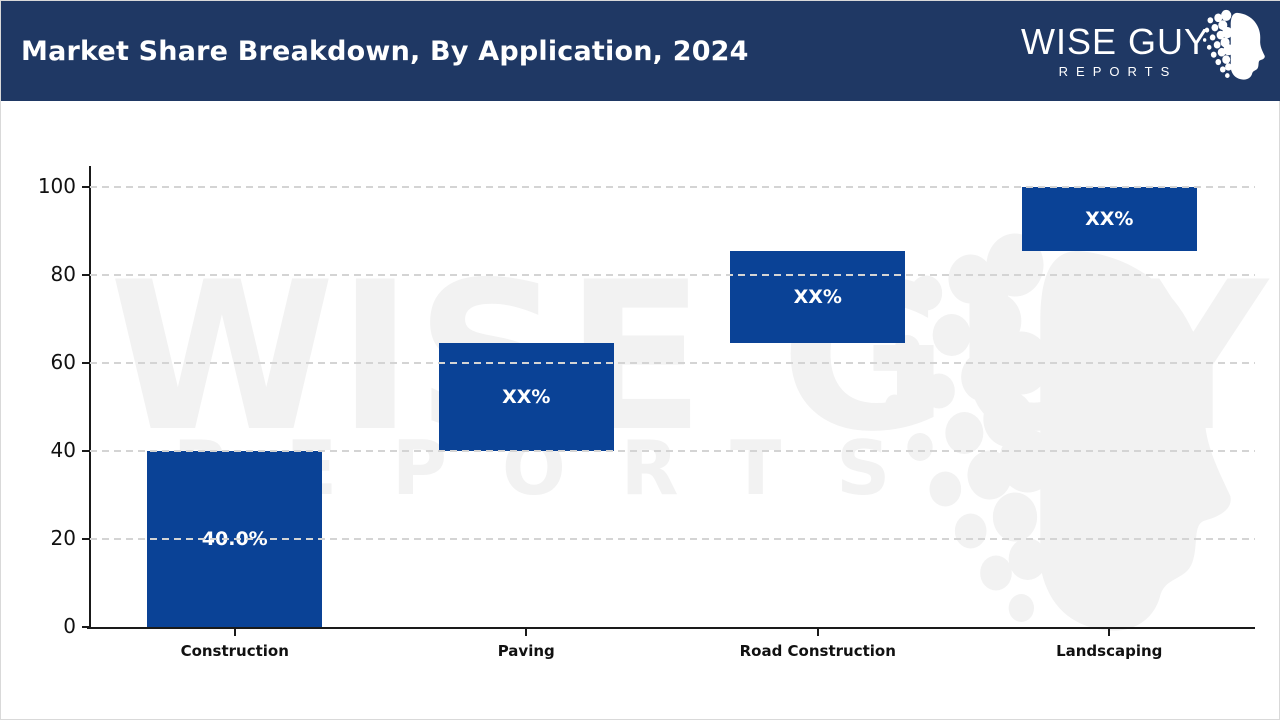 The width and height of the screenshot is (1280, 721). I want to click on watermark-head-icon, so click(1058, 432).